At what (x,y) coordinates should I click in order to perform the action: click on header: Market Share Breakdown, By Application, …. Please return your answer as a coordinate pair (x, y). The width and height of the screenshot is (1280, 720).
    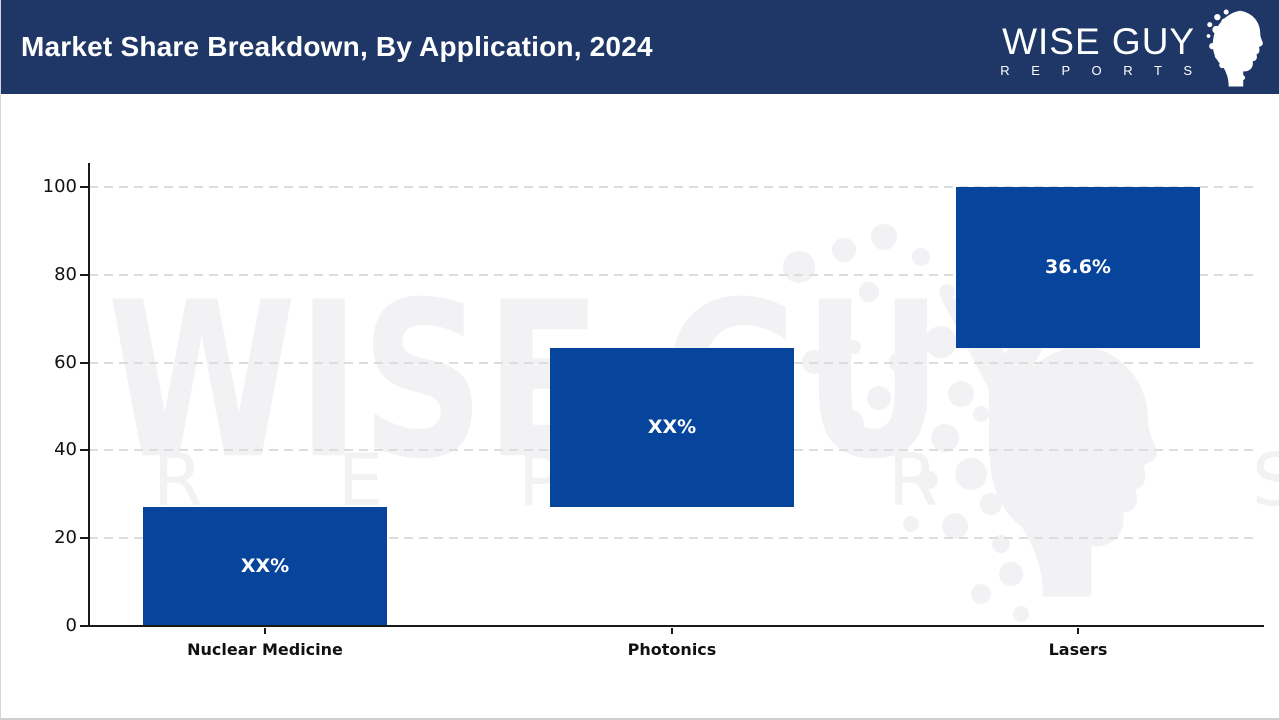
    Looking at the image, I should click on (640, 47).